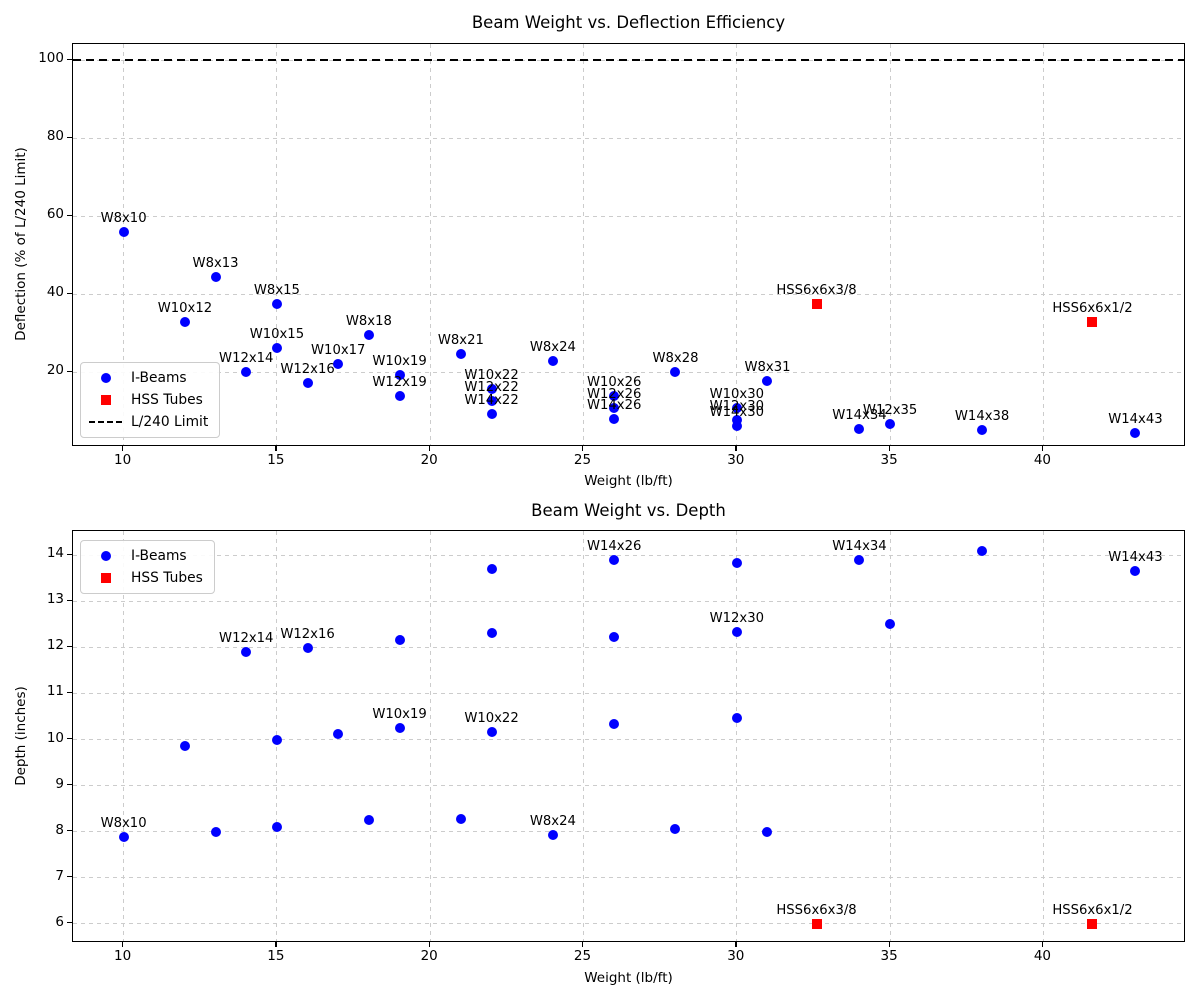 The width and height of the screenshot is (1200, 1000). I want to click on point-label: W12x16, so click(307, 369).